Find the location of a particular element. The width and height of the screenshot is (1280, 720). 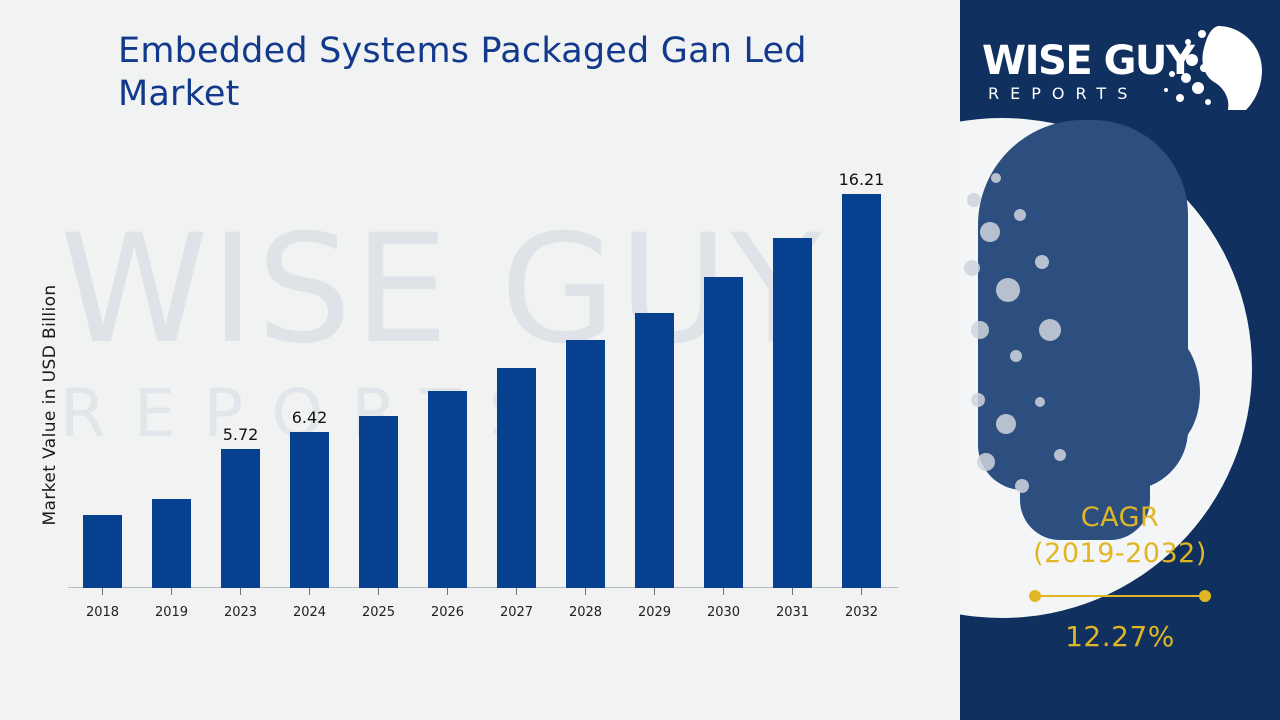

cagr-title: CAGR is located at coordinates (1120, 517).